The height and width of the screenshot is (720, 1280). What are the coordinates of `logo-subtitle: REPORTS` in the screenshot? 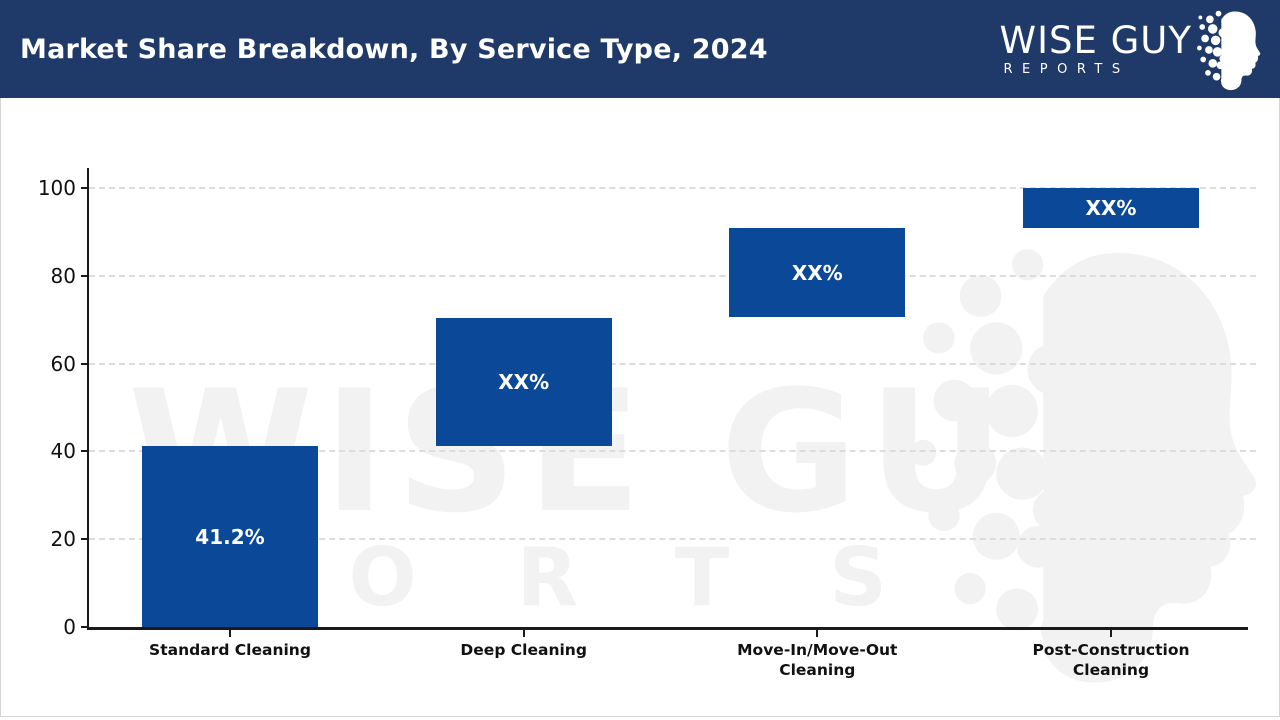 It's located at (1066, 69).